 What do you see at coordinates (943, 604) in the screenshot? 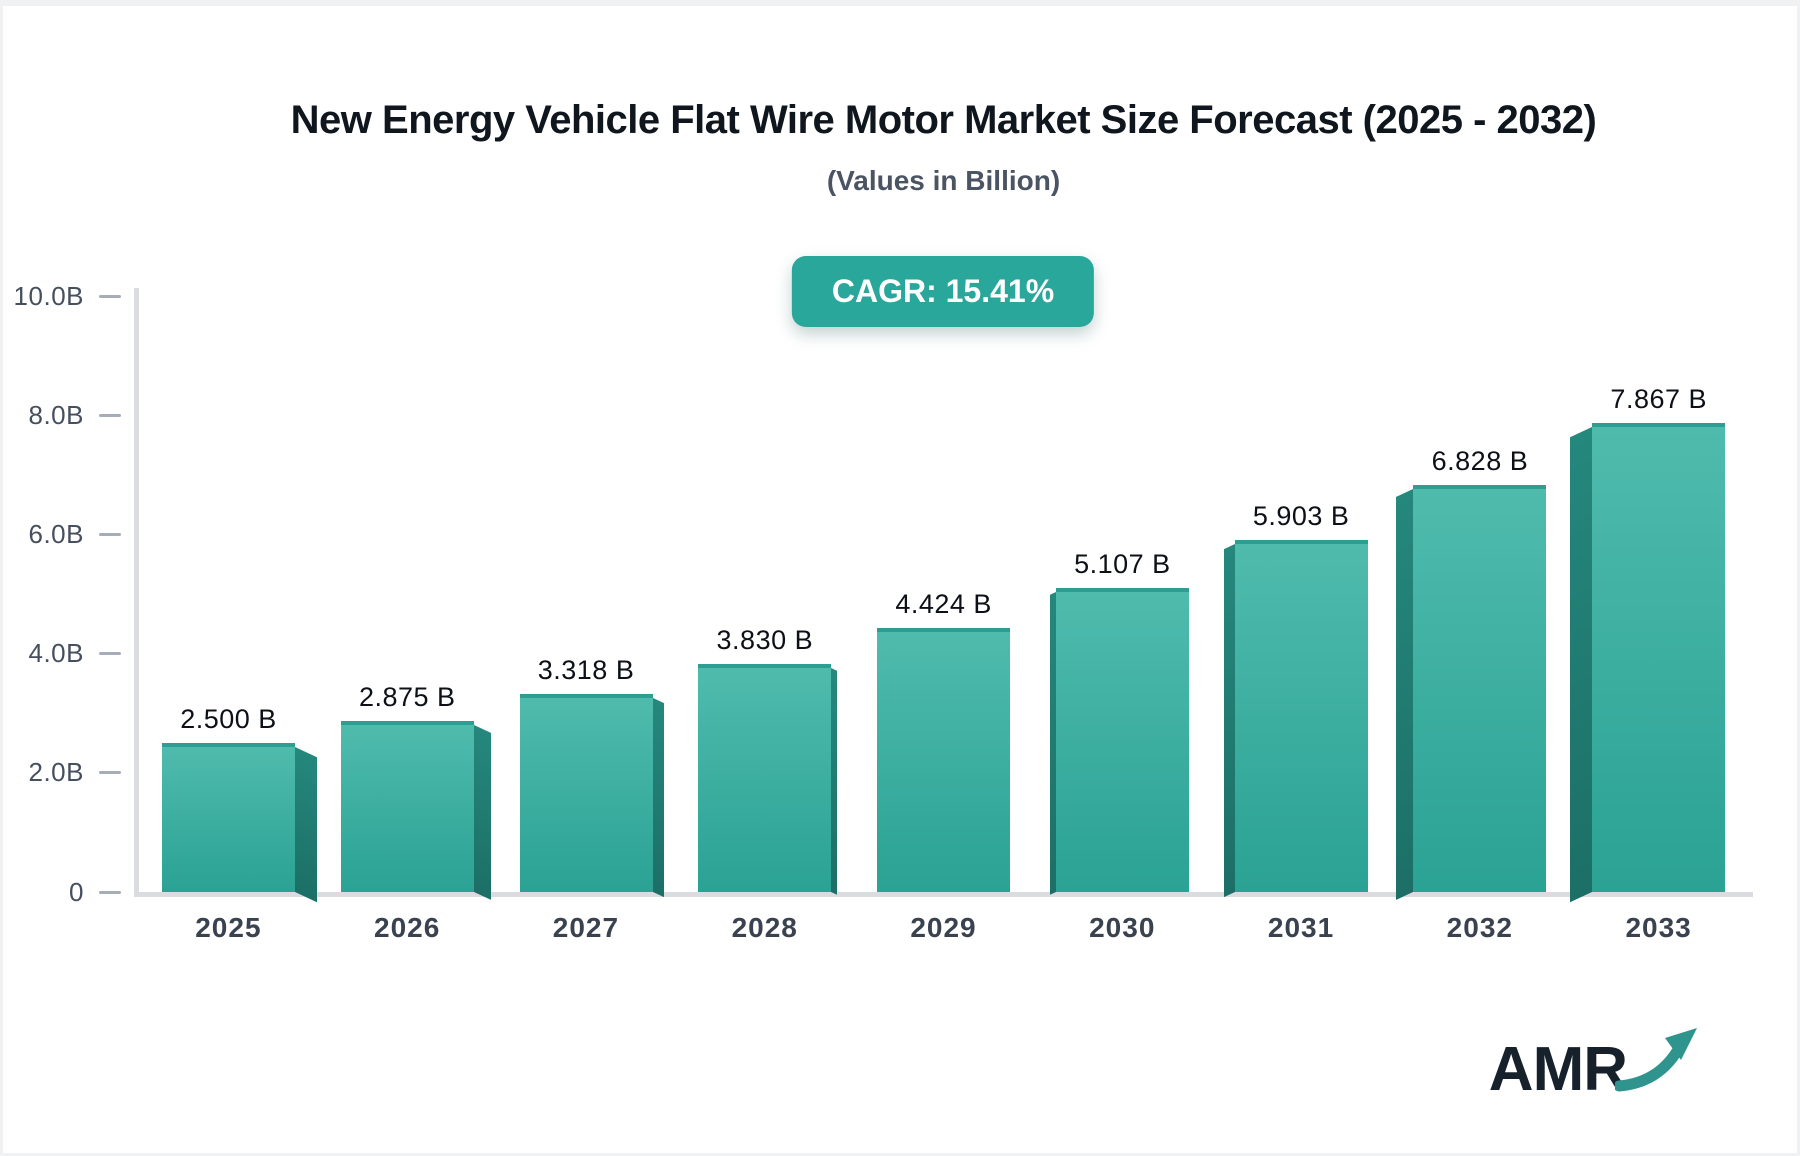
I see `bar-value-label: 4.424 B` at bounding box center [943, 604].